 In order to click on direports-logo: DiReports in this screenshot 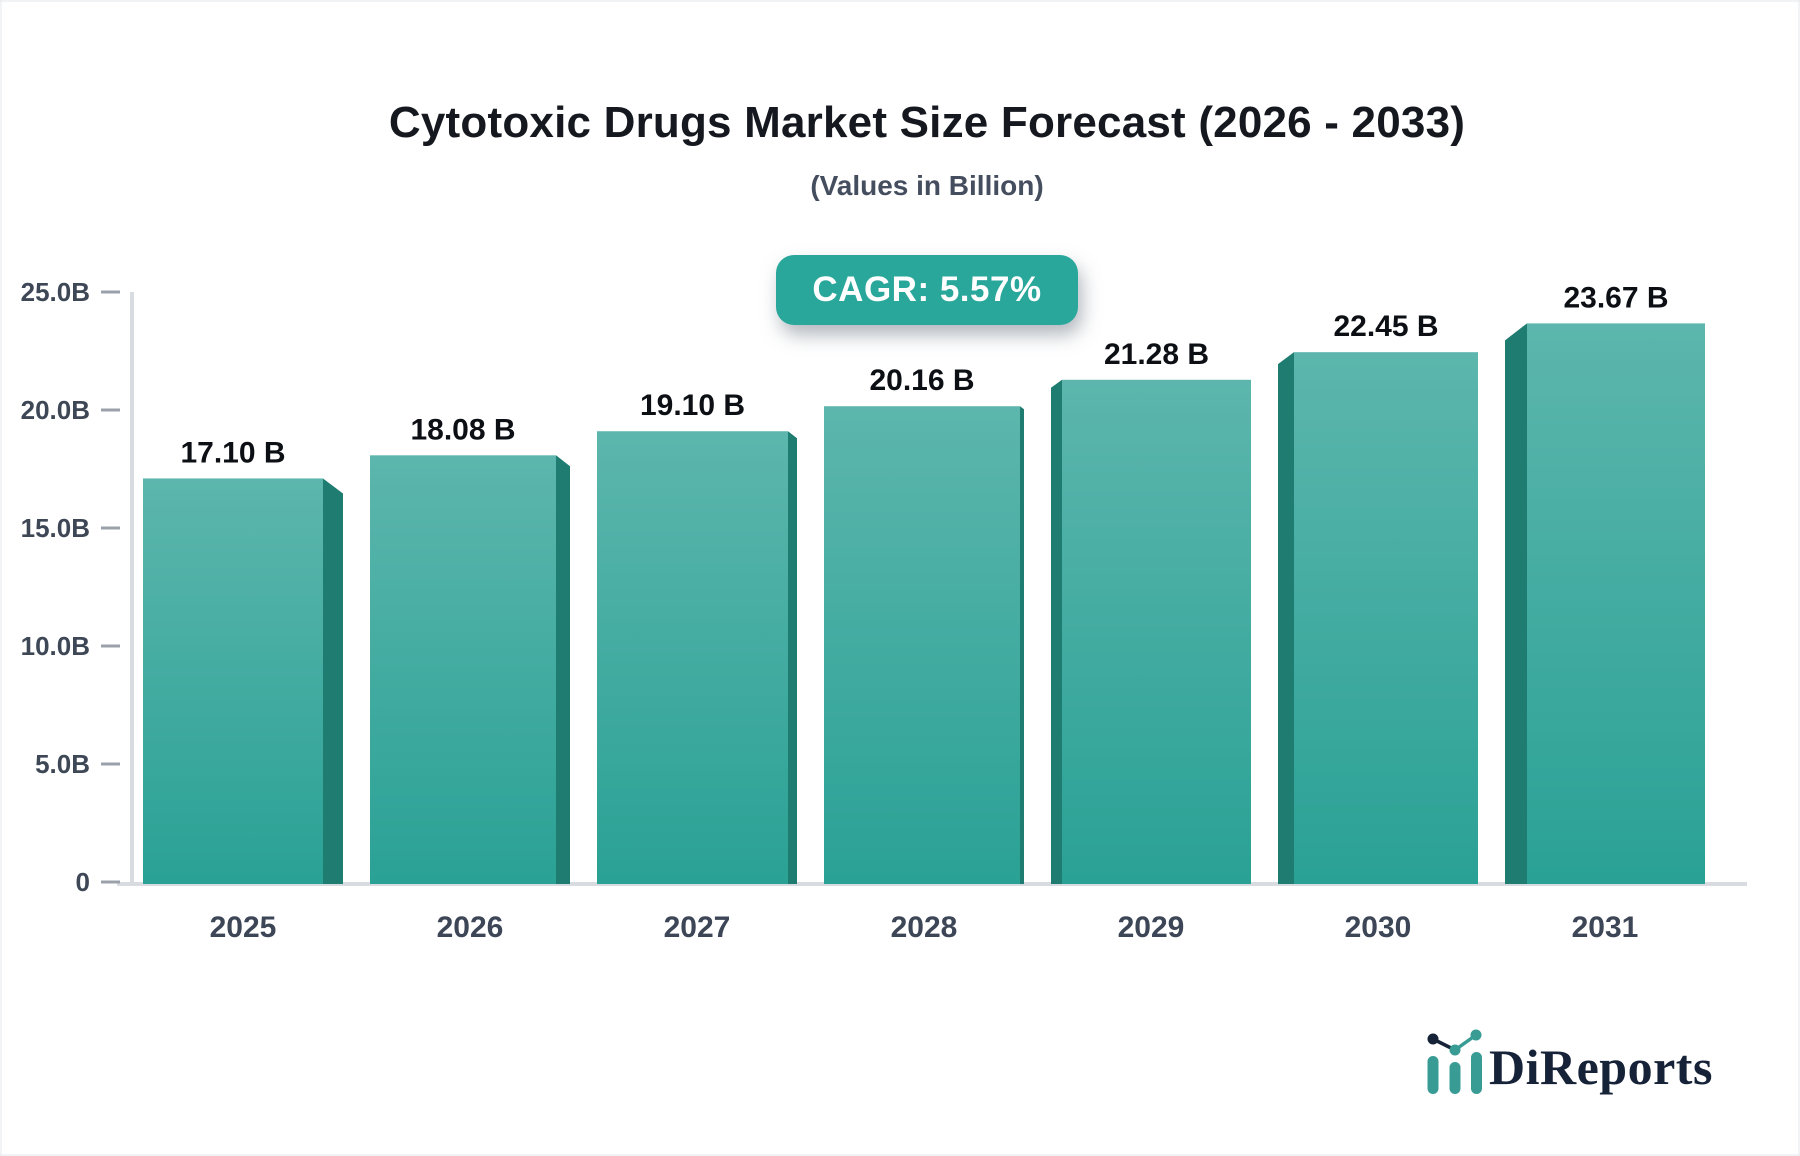, I will do `click(1569, 1065)`.